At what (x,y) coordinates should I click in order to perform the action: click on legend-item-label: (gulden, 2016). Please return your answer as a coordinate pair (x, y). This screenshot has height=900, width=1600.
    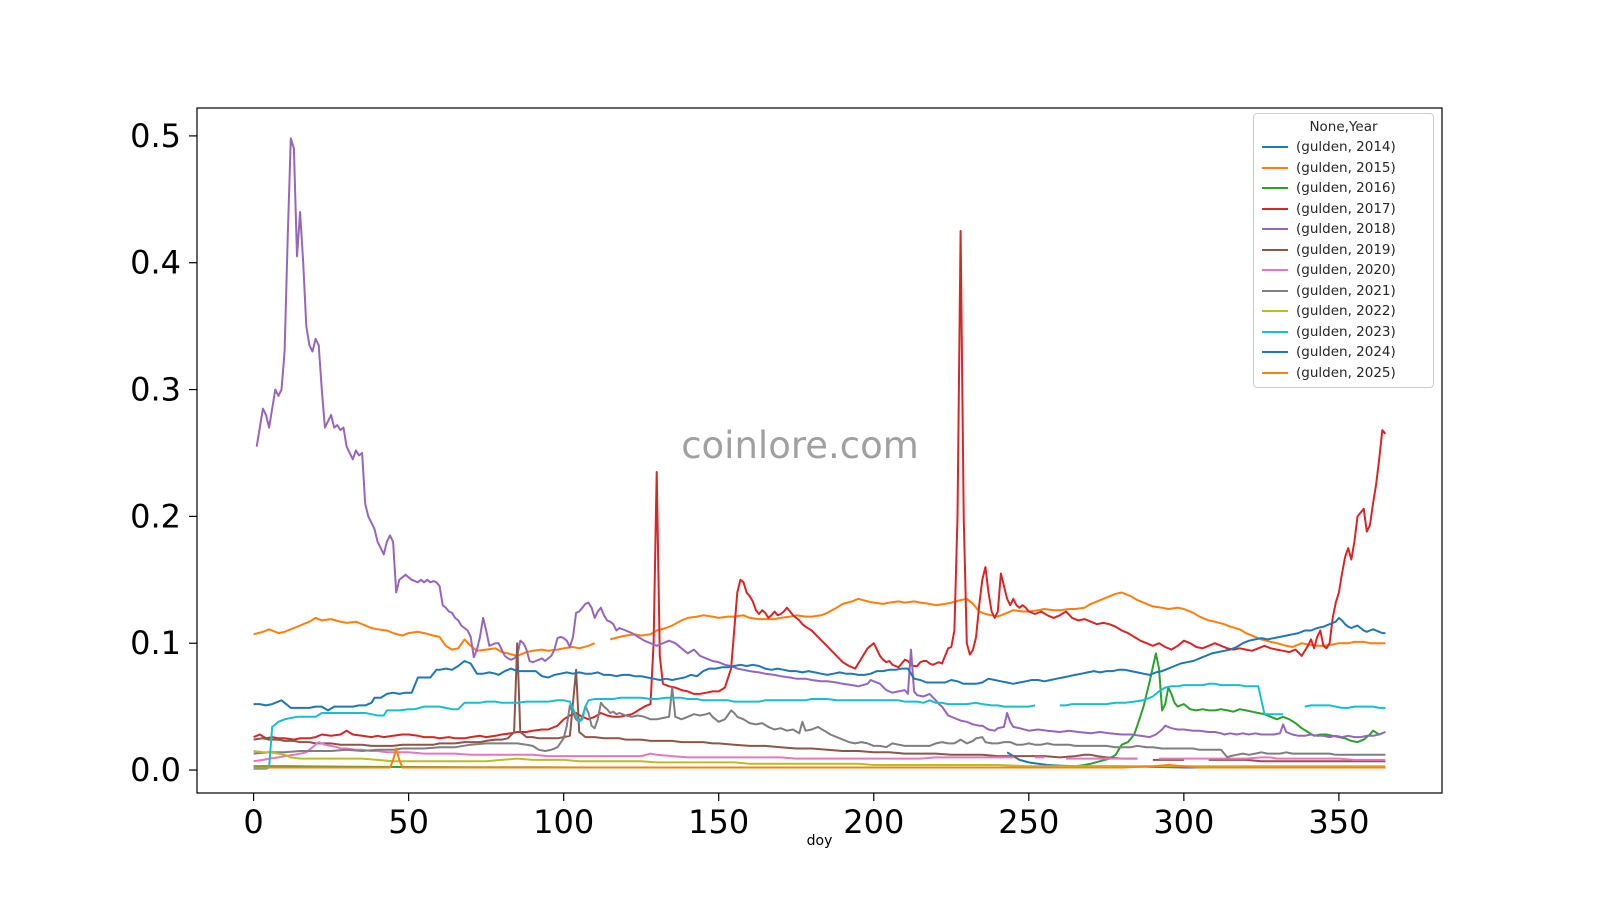
    Looking at the image, I should click on (1346, 188).